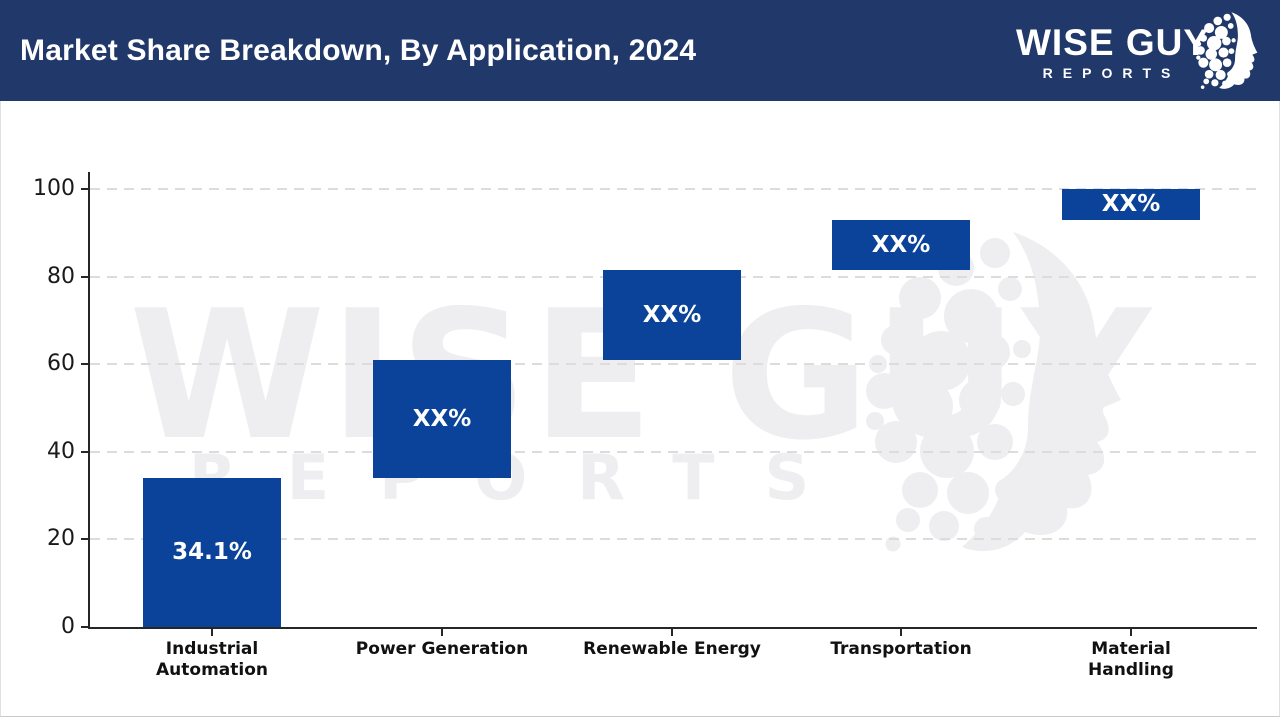 Image resolution: width=1280 pixels, height=720 pixels. I want to click on x-axis-line, so click(672, 628).